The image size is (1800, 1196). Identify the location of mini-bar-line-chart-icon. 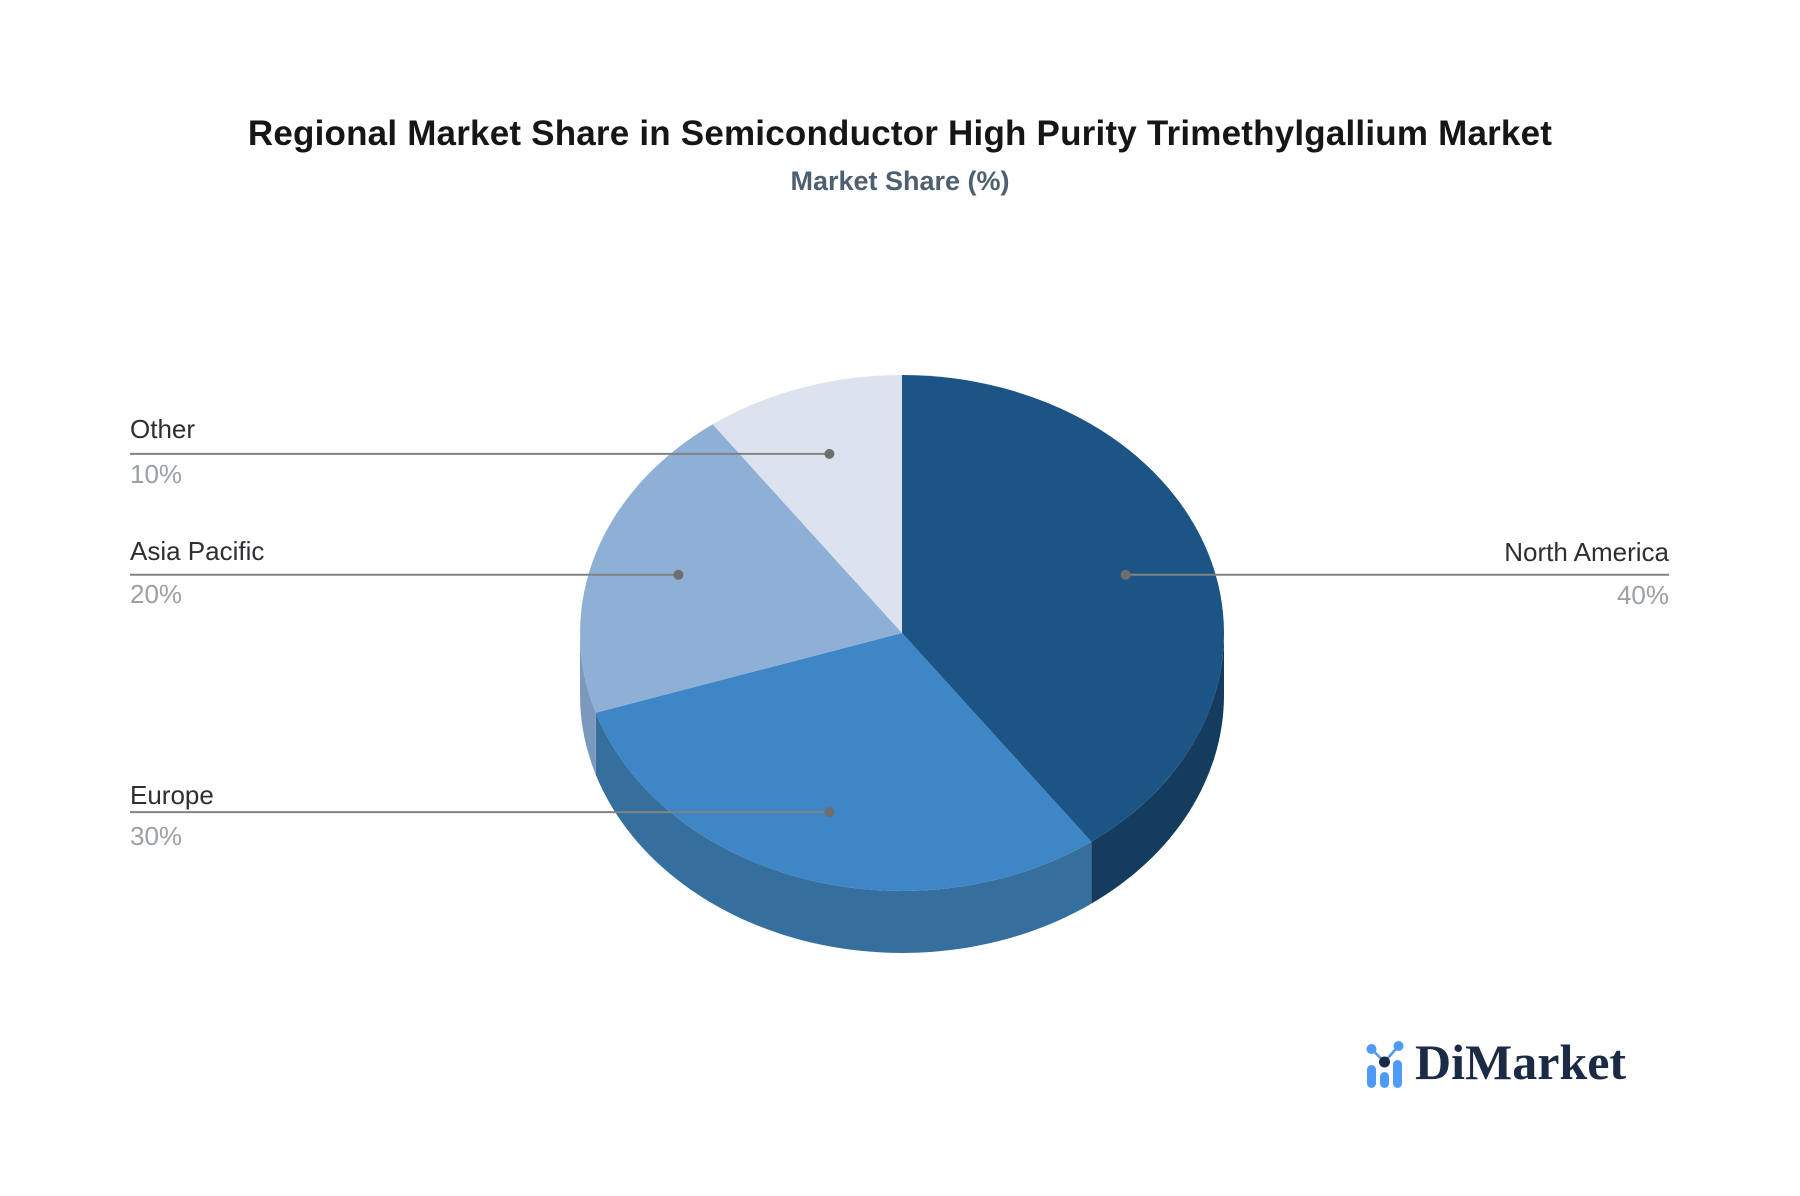
(1385, 1064).